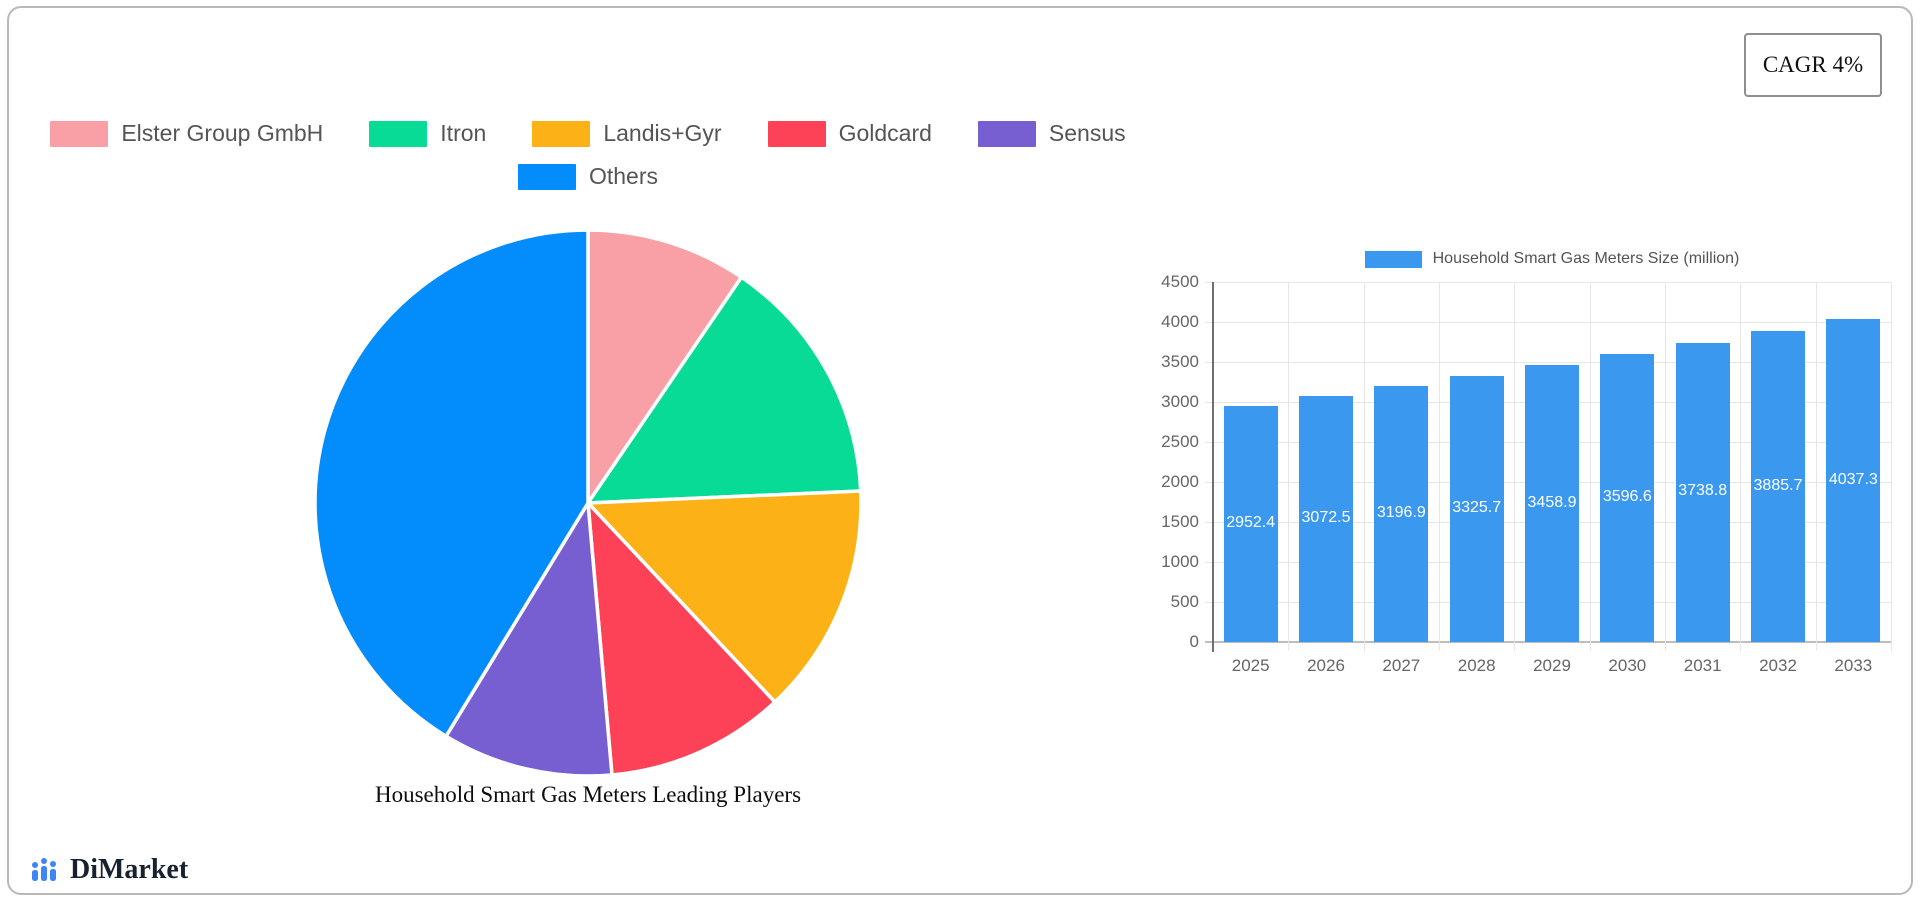 This screenshot has height=901, width=1920. What do you see at coordinates (1184, 601) in the screenshot?
I see `y-axis-tick-label: 500` at bounding box center [1184, 601].